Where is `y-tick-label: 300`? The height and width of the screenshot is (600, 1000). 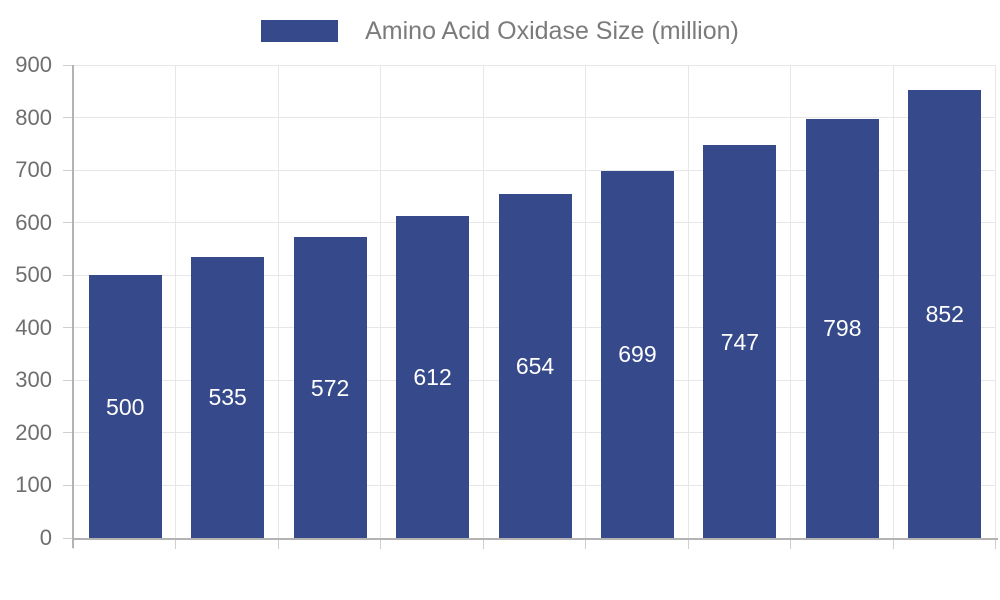 y-tick-label: 300 is located at coordinates (33, 380).